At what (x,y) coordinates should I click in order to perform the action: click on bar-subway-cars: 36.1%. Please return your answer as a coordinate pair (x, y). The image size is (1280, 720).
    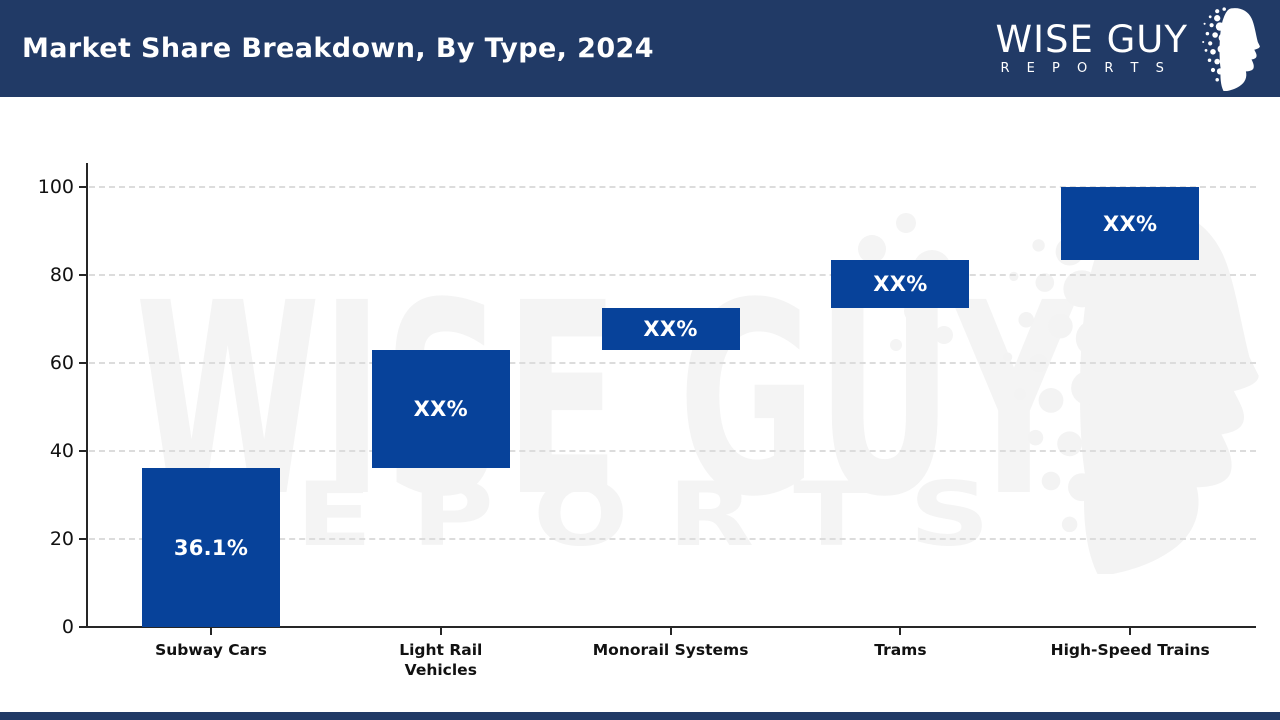
    Looking at the image, I should click on (211, 547).